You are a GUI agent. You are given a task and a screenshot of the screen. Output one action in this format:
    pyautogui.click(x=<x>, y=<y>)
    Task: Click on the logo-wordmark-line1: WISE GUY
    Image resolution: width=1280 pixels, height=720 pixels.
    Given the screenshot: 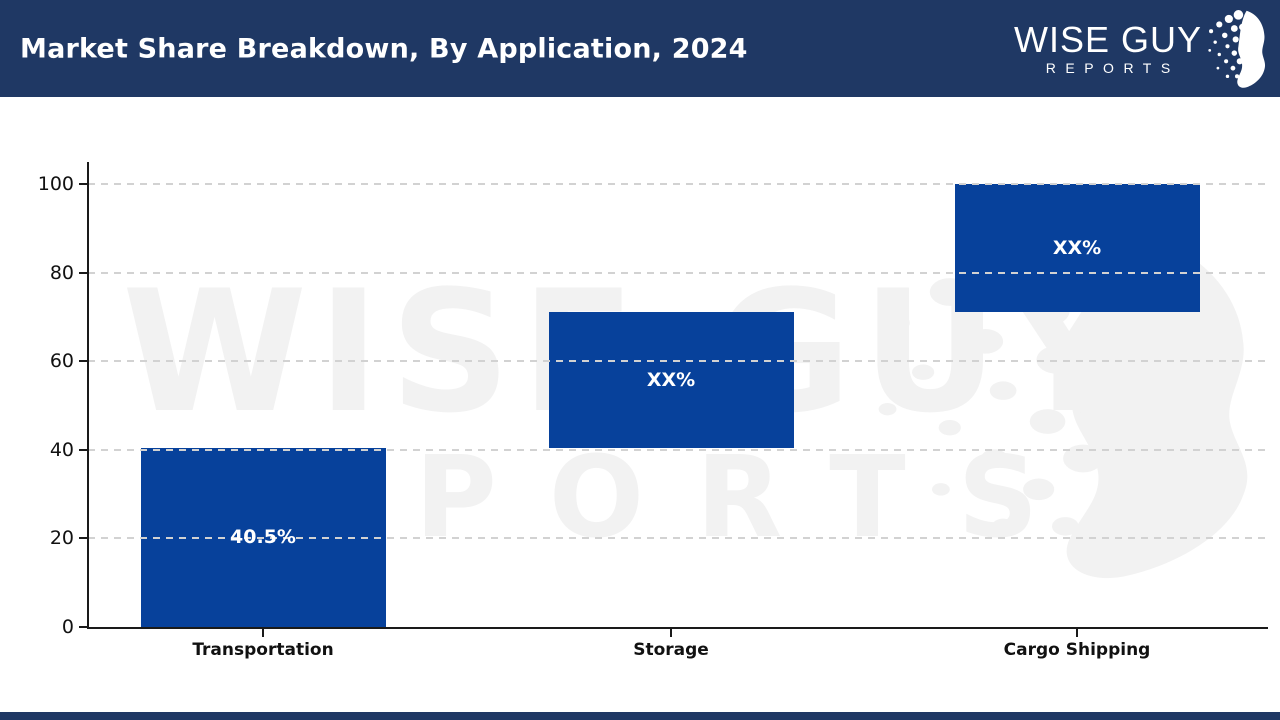 What is the action you would take?
    pyautogui.click(x=1107, y=39)
    